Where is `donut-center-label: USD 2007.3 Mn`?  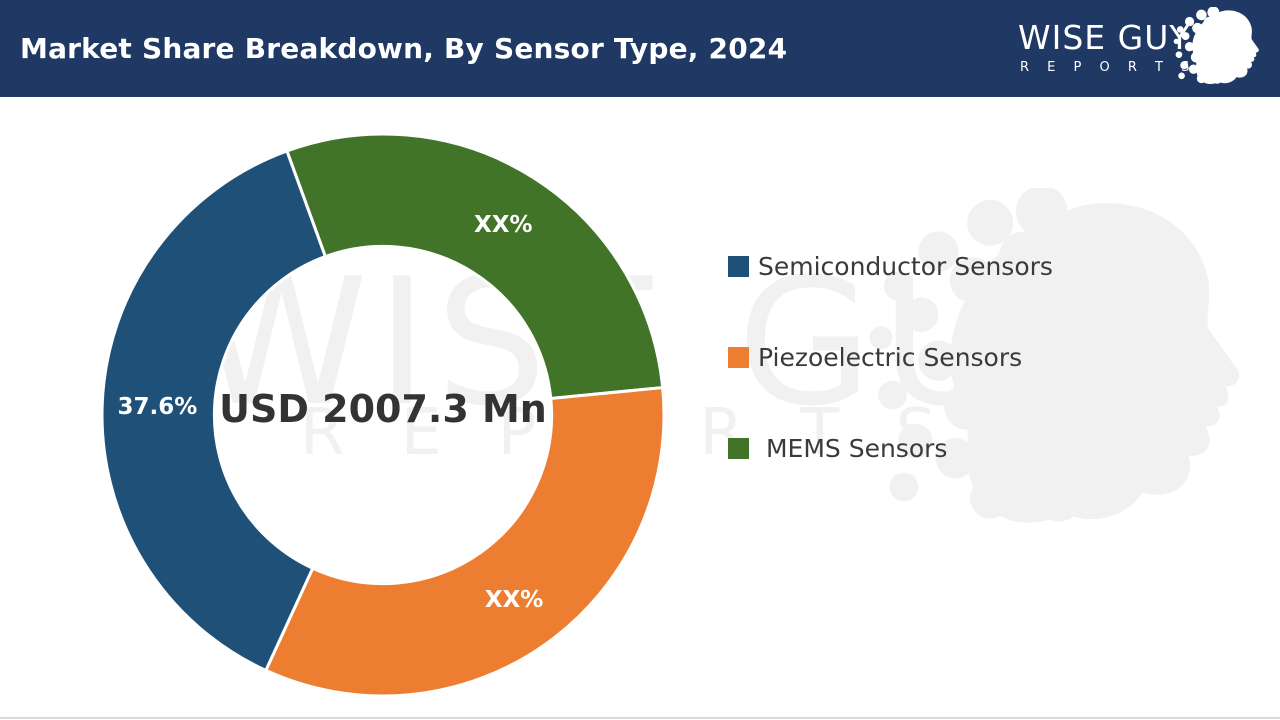 donut-center-label: USD 2007.3 Mn is located at coordinates (383, 409).